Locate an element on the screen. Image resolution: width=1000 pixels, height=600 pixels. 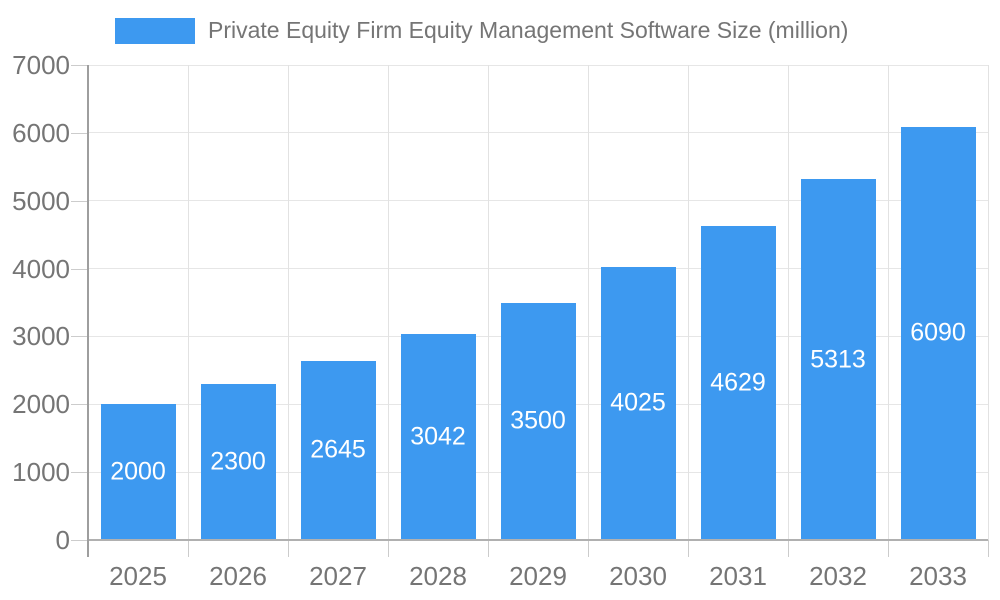
bar-value-label: 2300 is located at coordinates (238, 461).